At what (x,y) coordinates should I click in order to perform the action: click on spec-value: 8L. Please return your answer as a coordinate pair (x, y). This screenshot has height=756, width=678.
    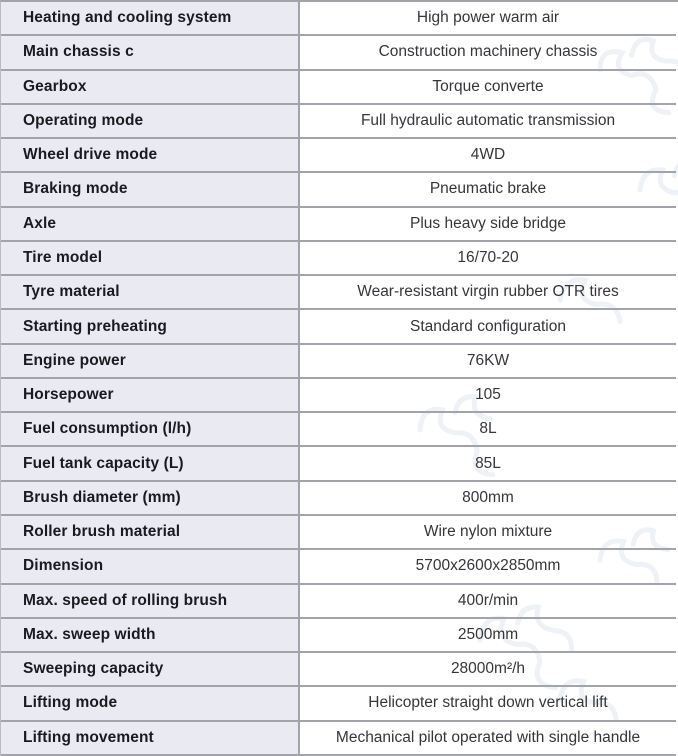
    Looking at the image, I should click on (488, 429).